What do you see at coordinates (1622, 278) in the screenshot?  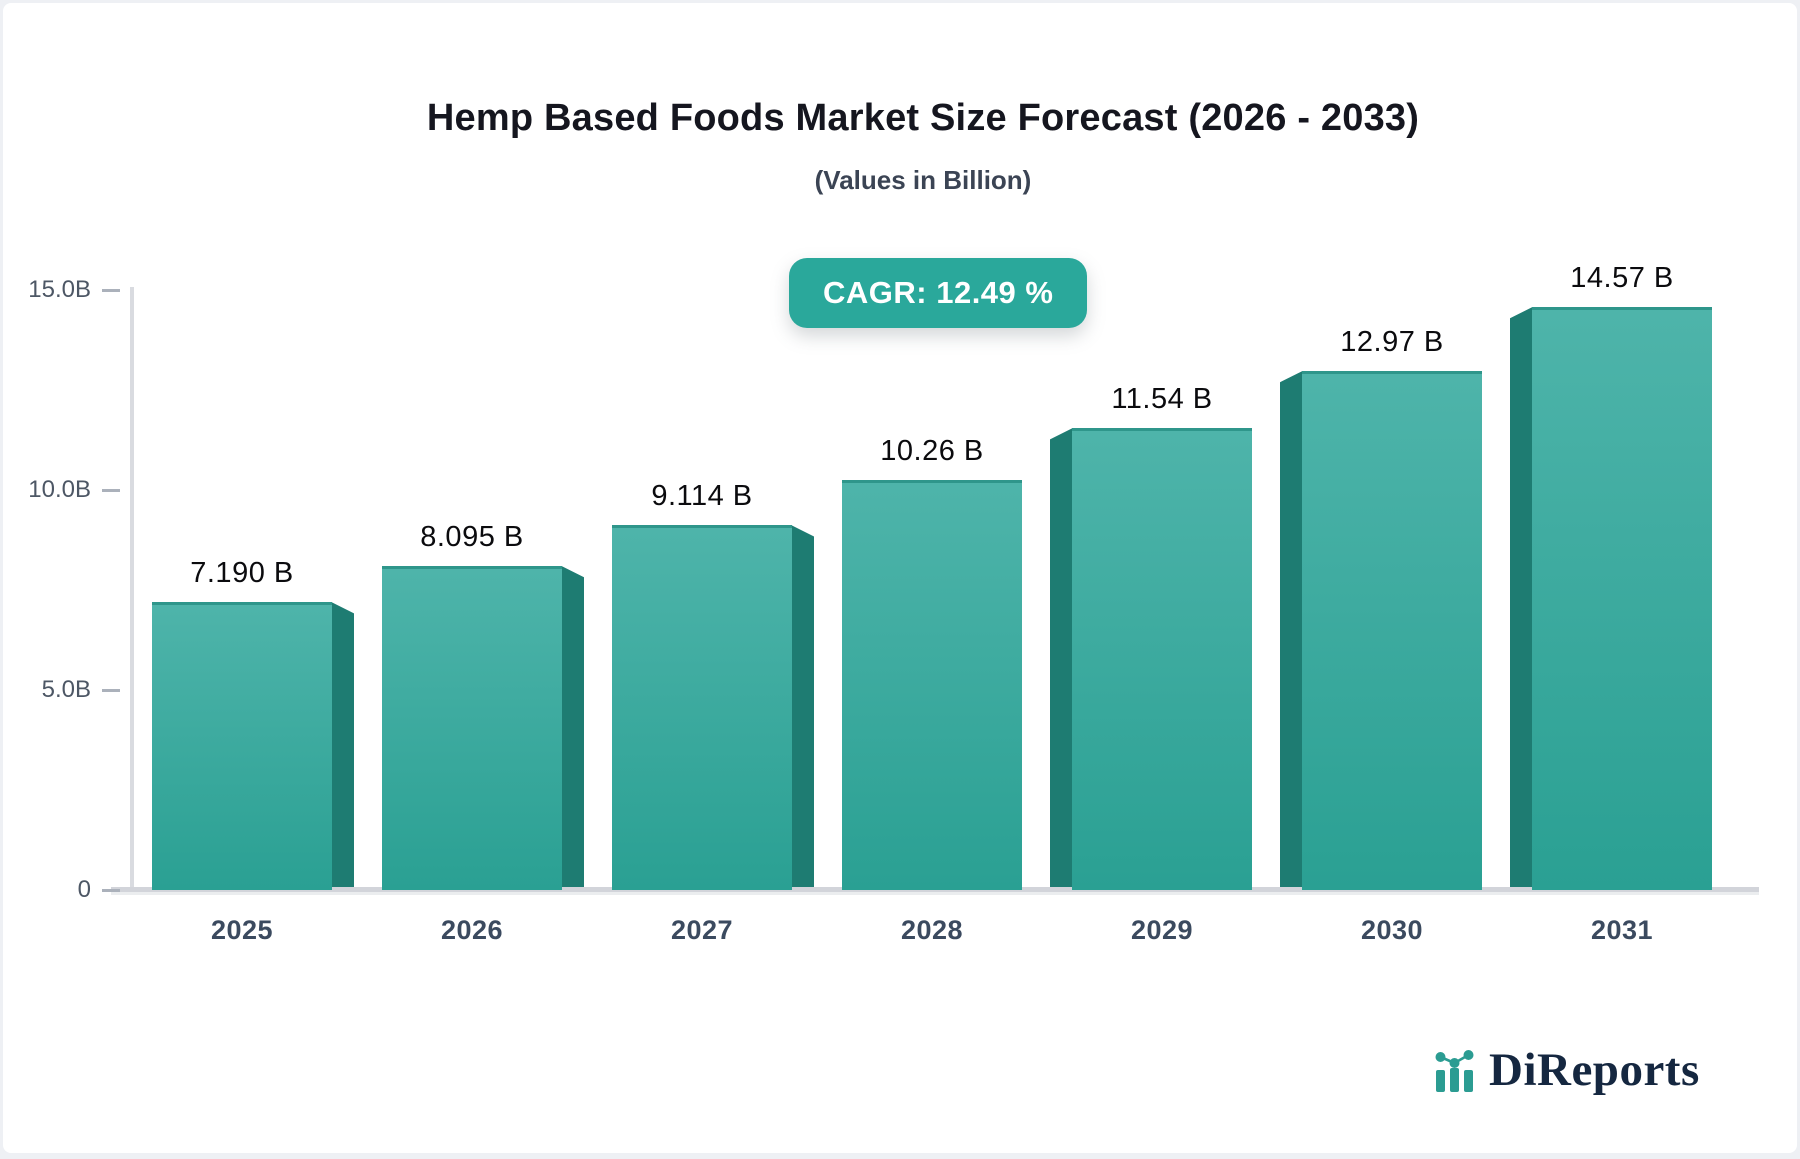 I see `bar-value-label-2031: 14.57 B` at bounding box center [1622, 278].